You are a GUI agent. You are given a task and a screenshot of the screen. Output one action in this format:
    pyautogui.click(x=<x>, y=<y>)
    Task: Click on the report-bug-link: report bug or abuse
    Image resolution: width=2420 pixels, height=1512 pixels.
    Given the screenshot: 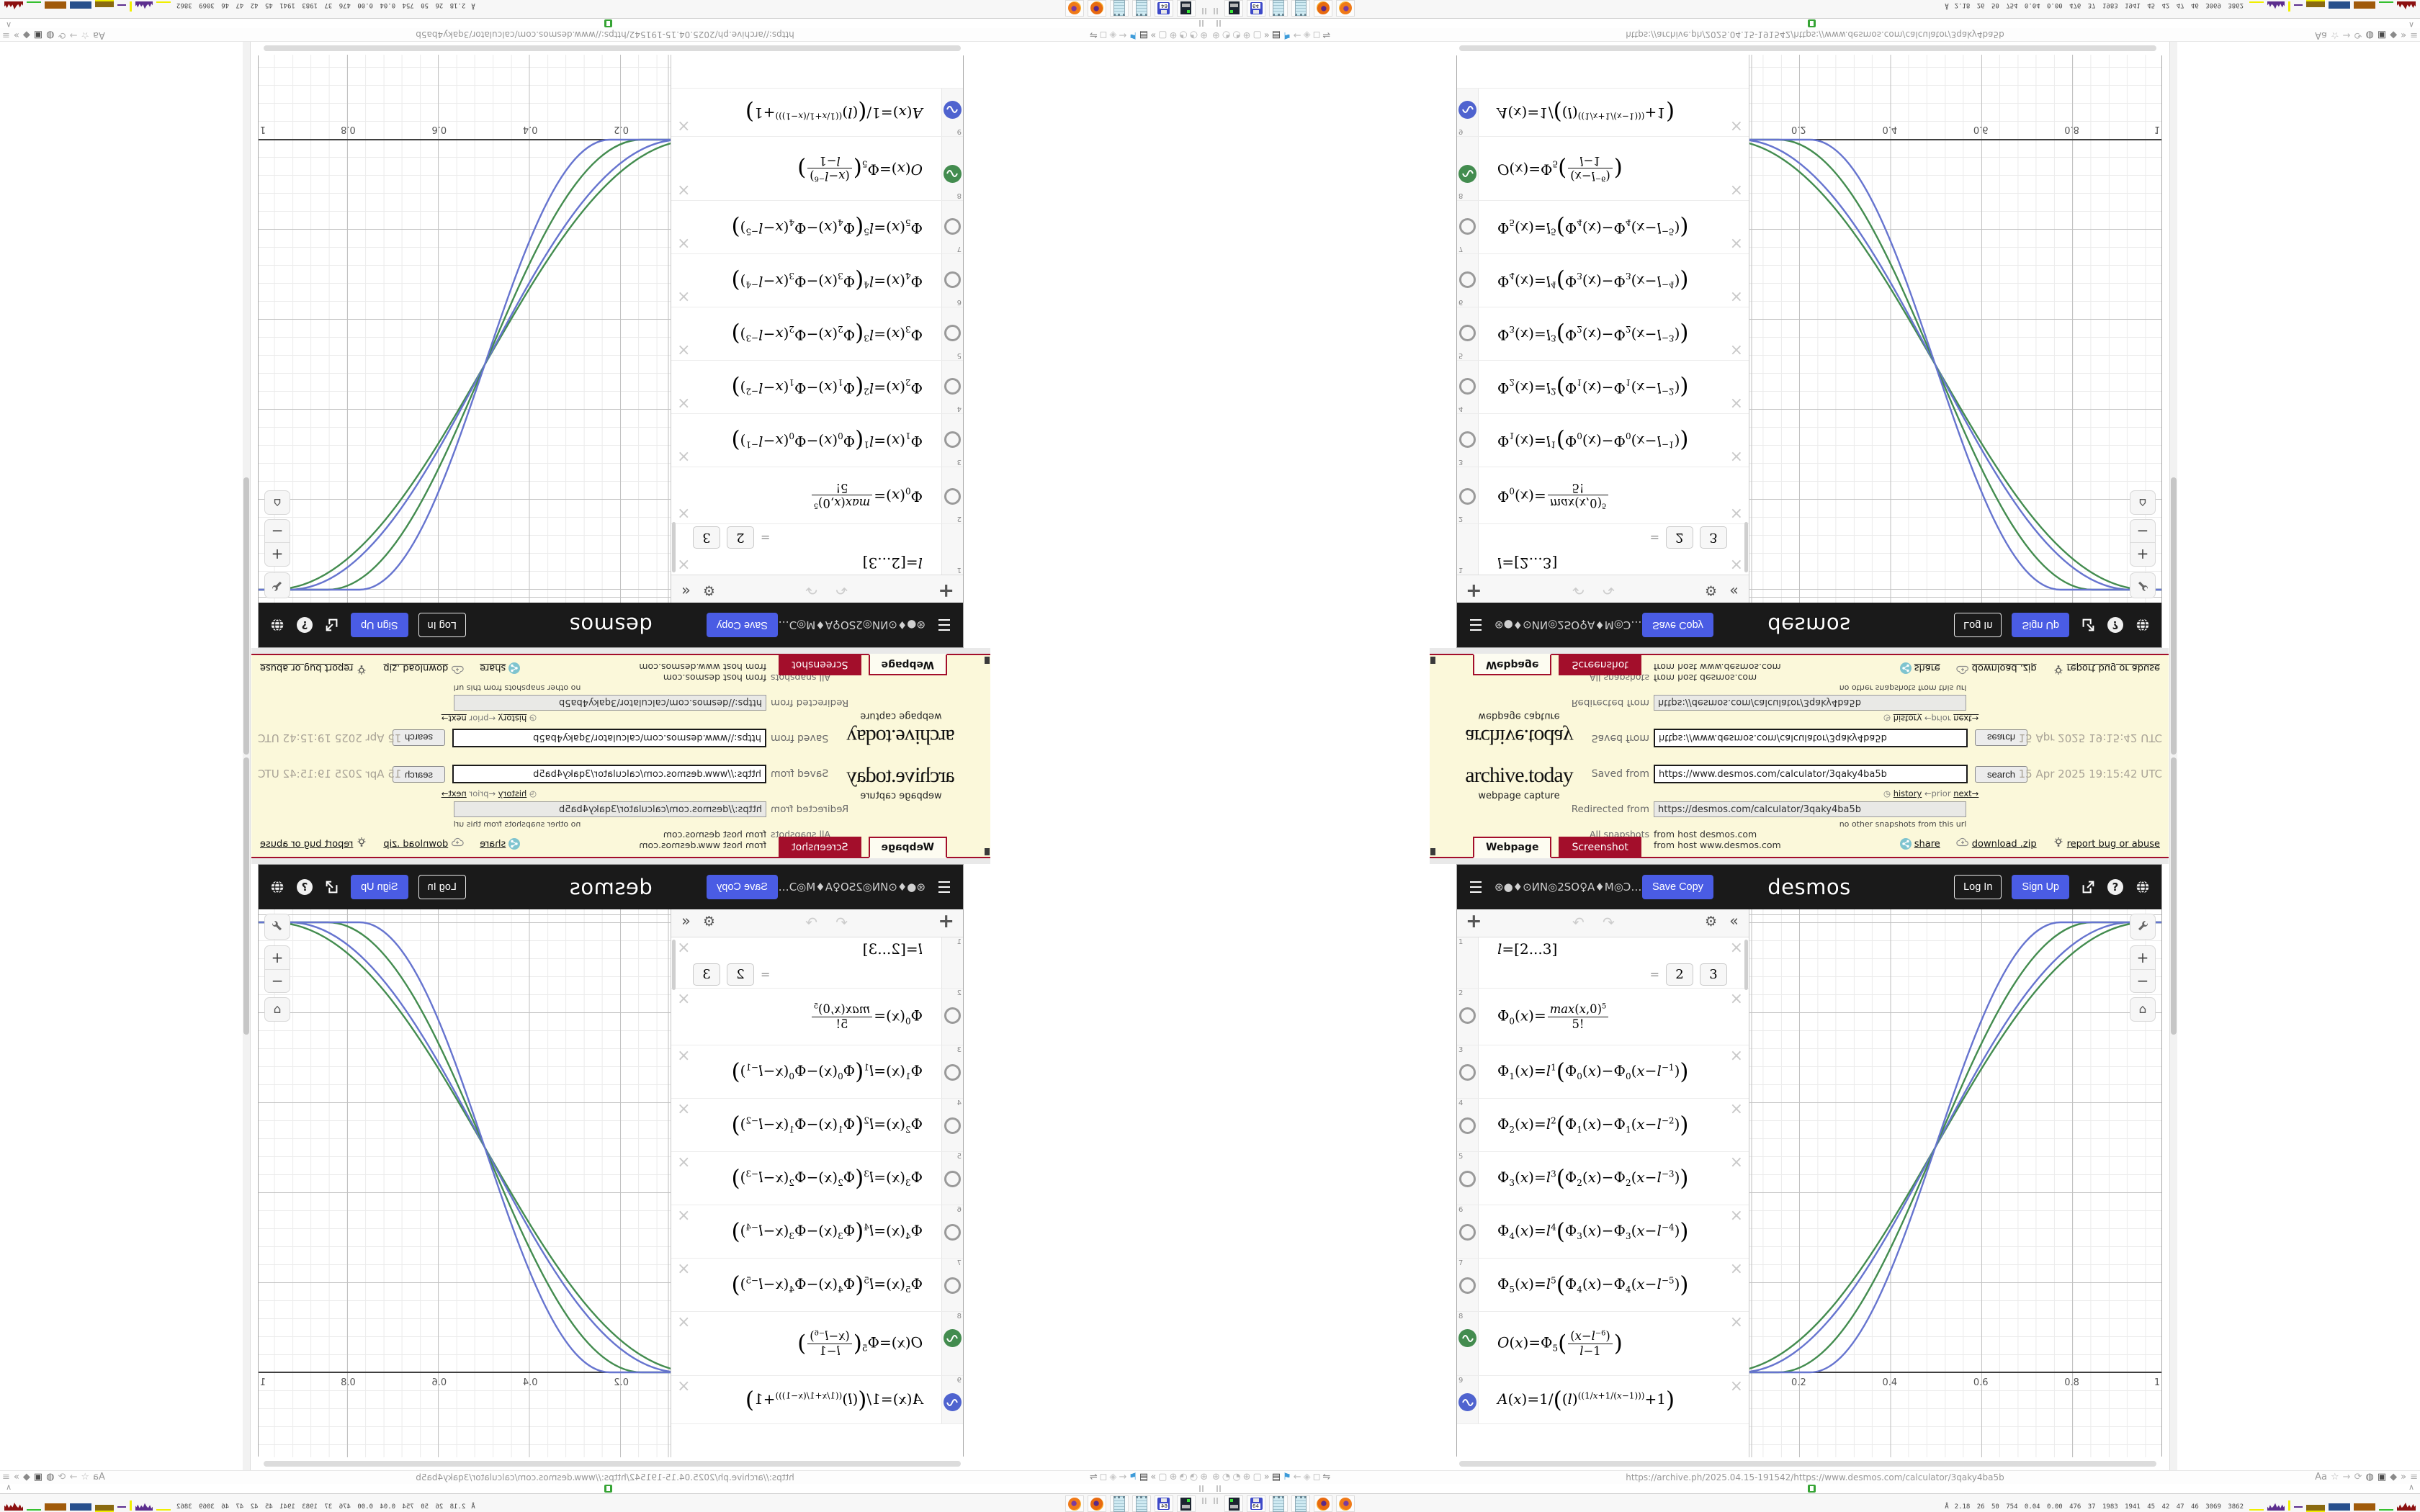 What is the action you would take?
    pyautogui.click(x=2106, y=668)
    